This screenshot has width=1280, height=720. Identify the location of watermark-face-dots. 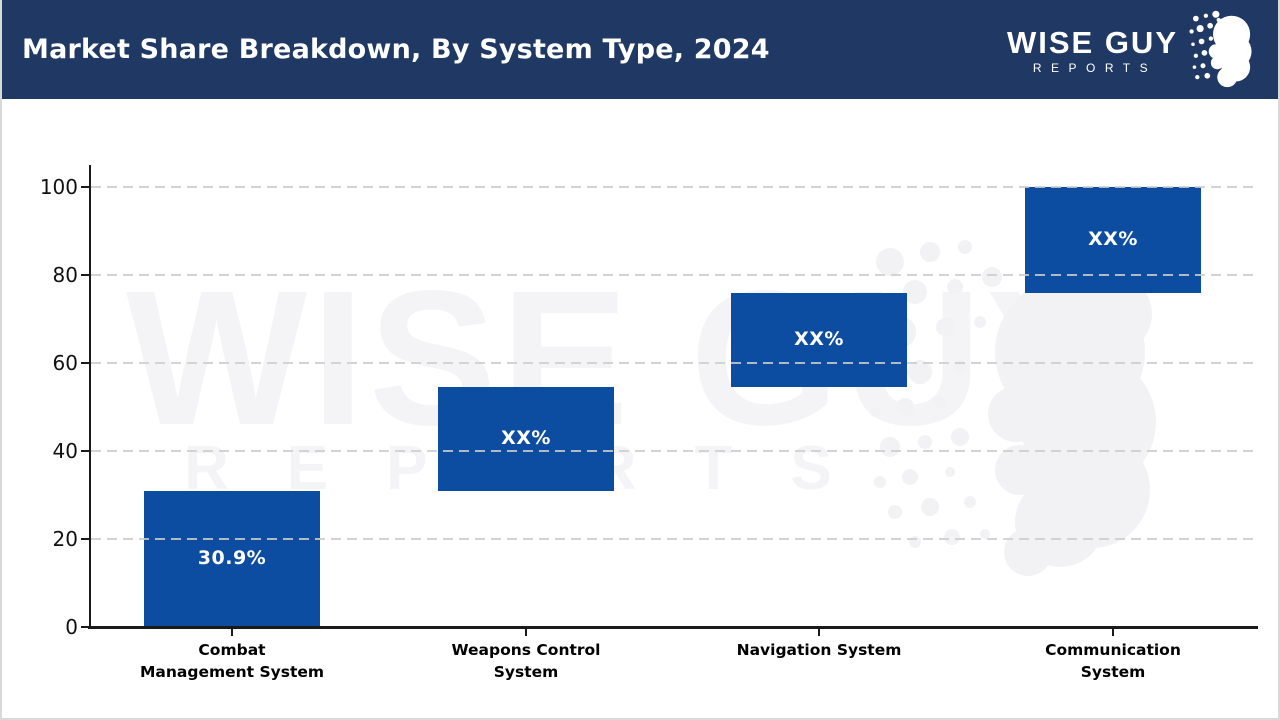
(1010, 408).